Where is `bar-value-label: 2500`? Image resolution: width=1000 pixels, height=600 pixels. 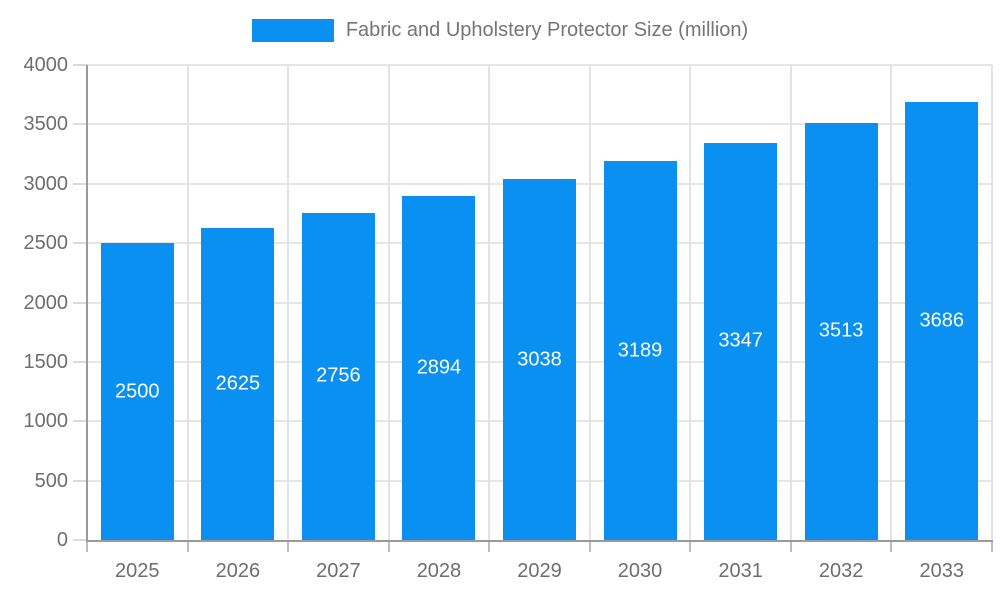 bar-value-label: 2500 is located at coordinates (137, 391).